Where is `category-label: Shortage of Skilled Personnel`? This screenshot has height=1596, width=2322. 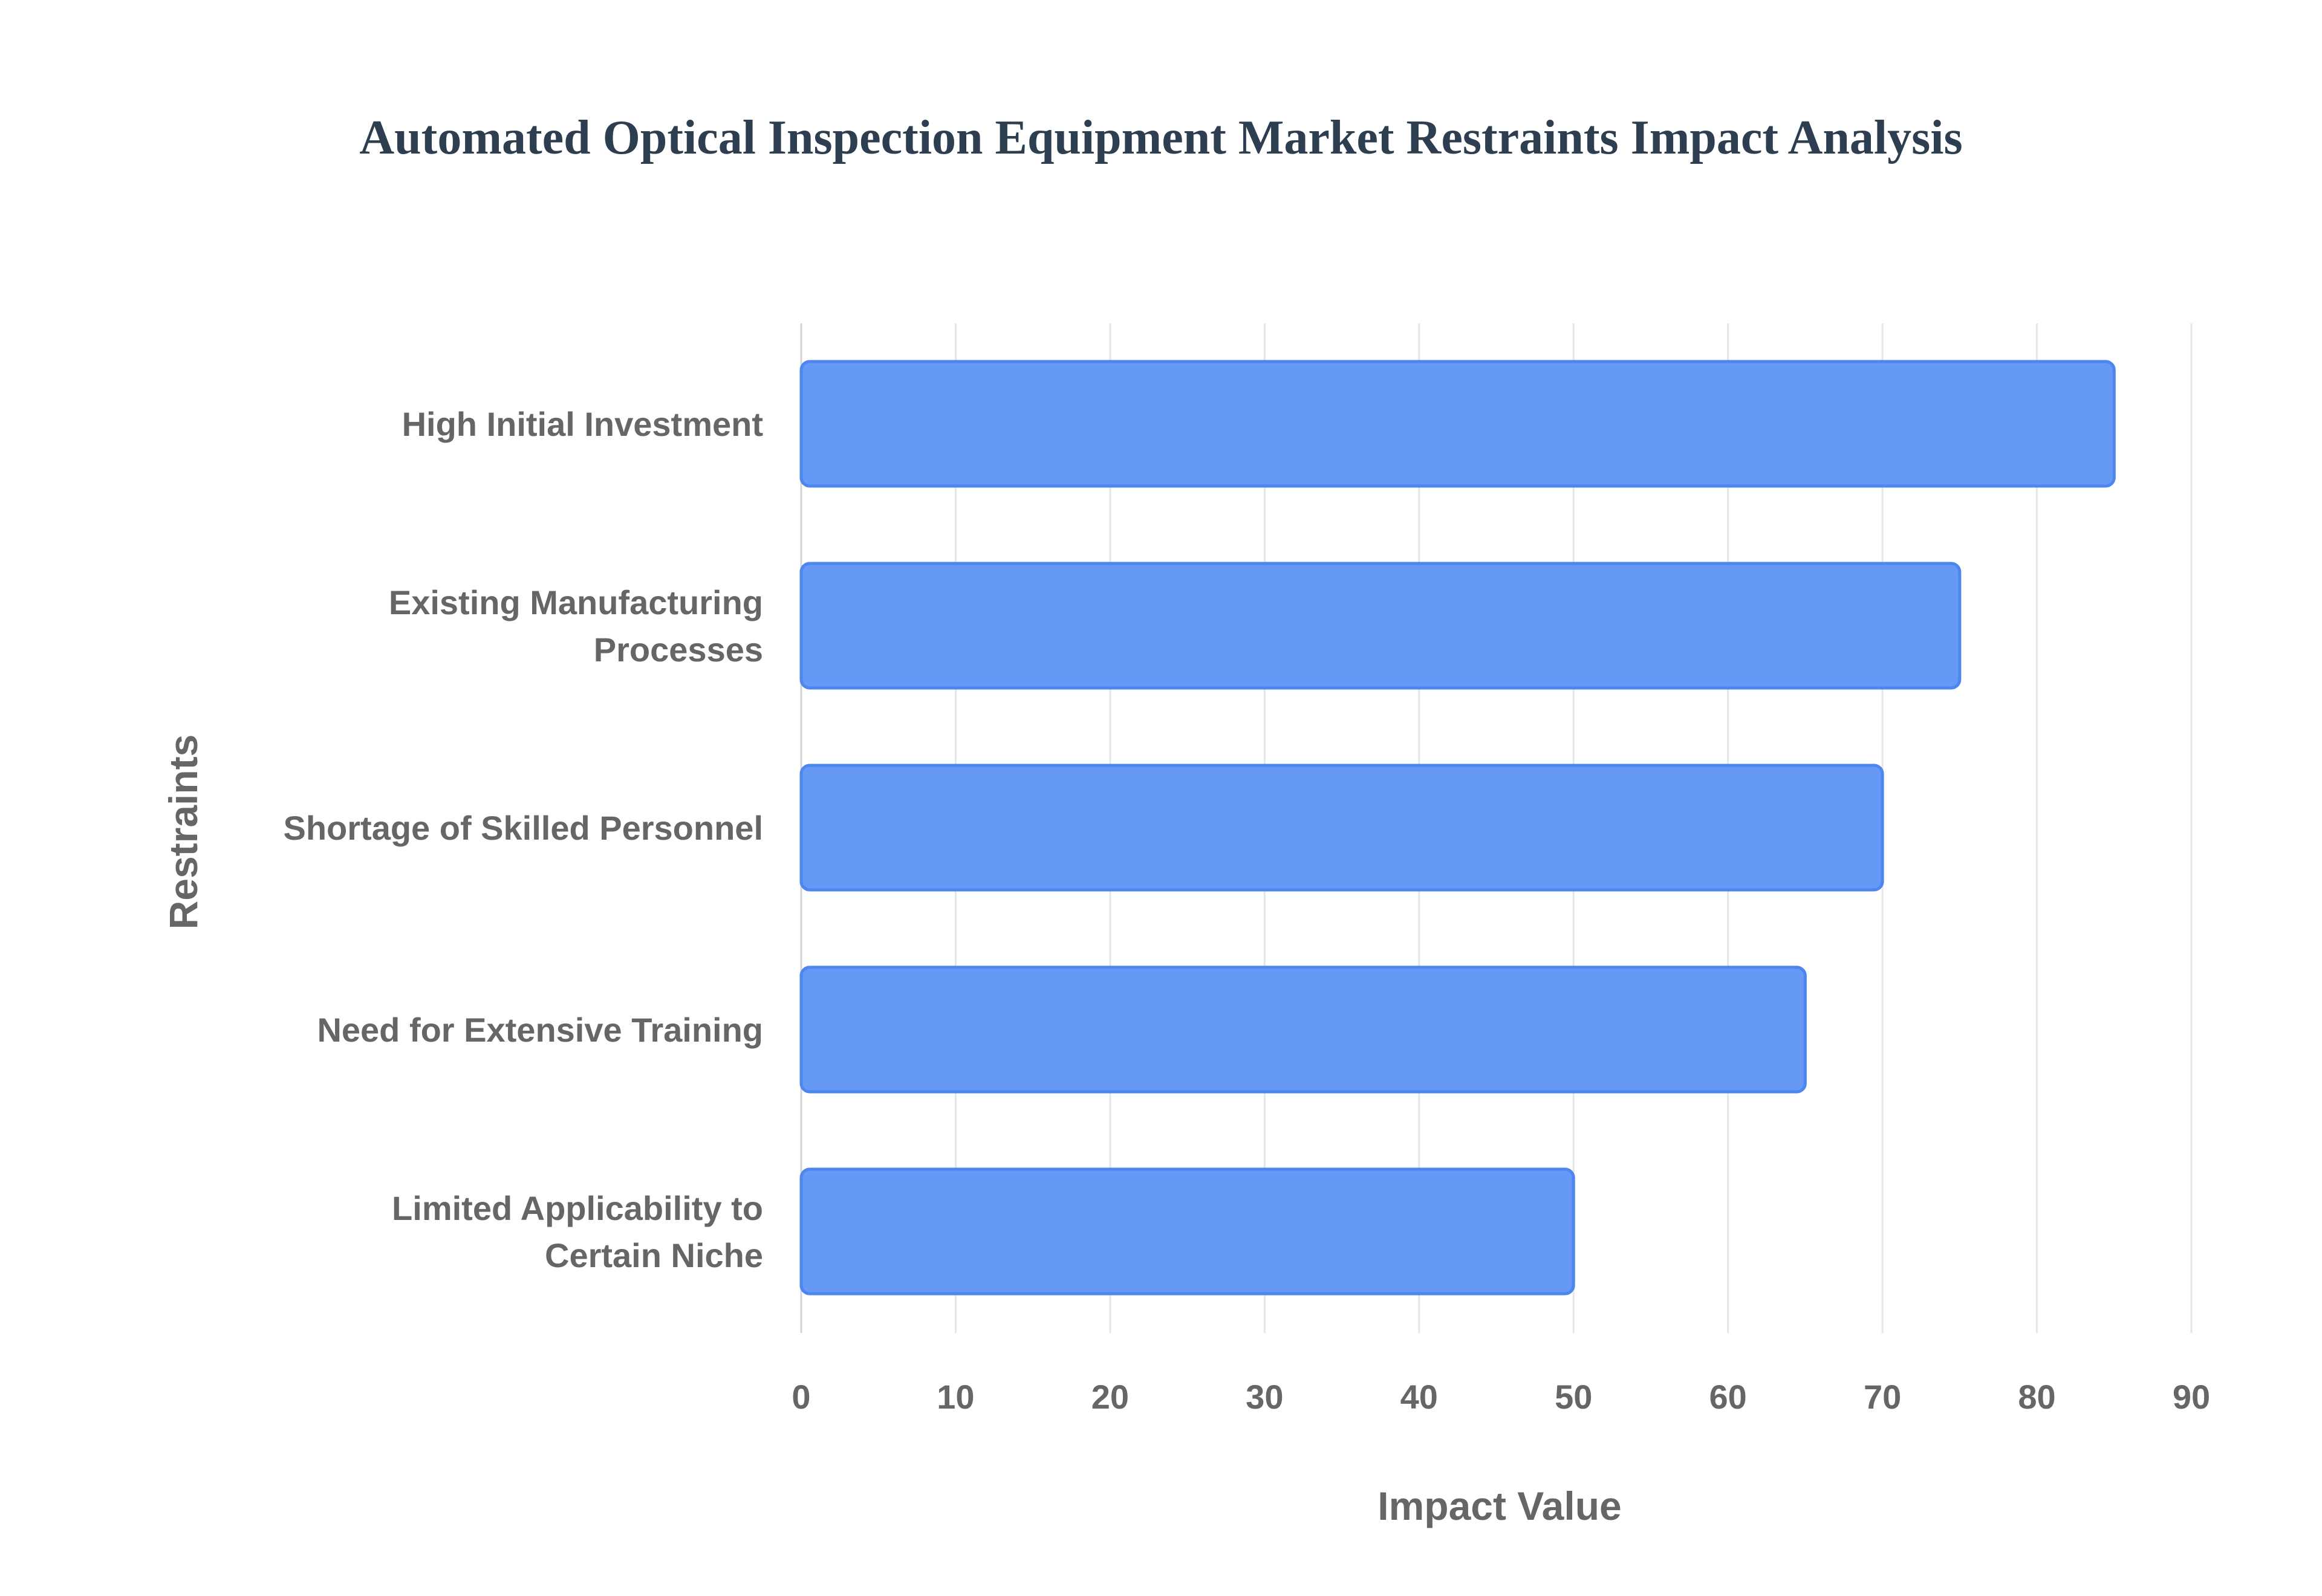 category-label: Shortage of Skilled Personnel is located at coordinates (523, 828).